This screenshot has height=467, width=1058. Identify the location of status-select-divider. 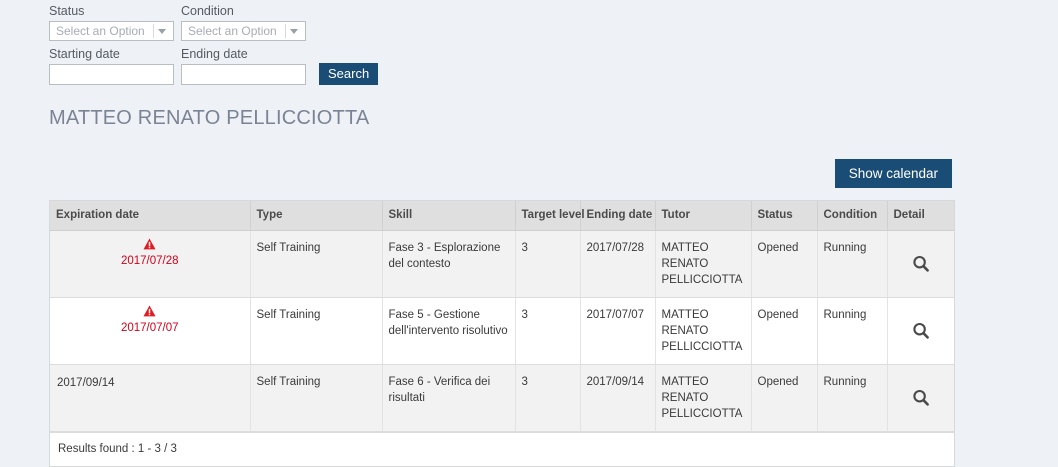
(153, 31).